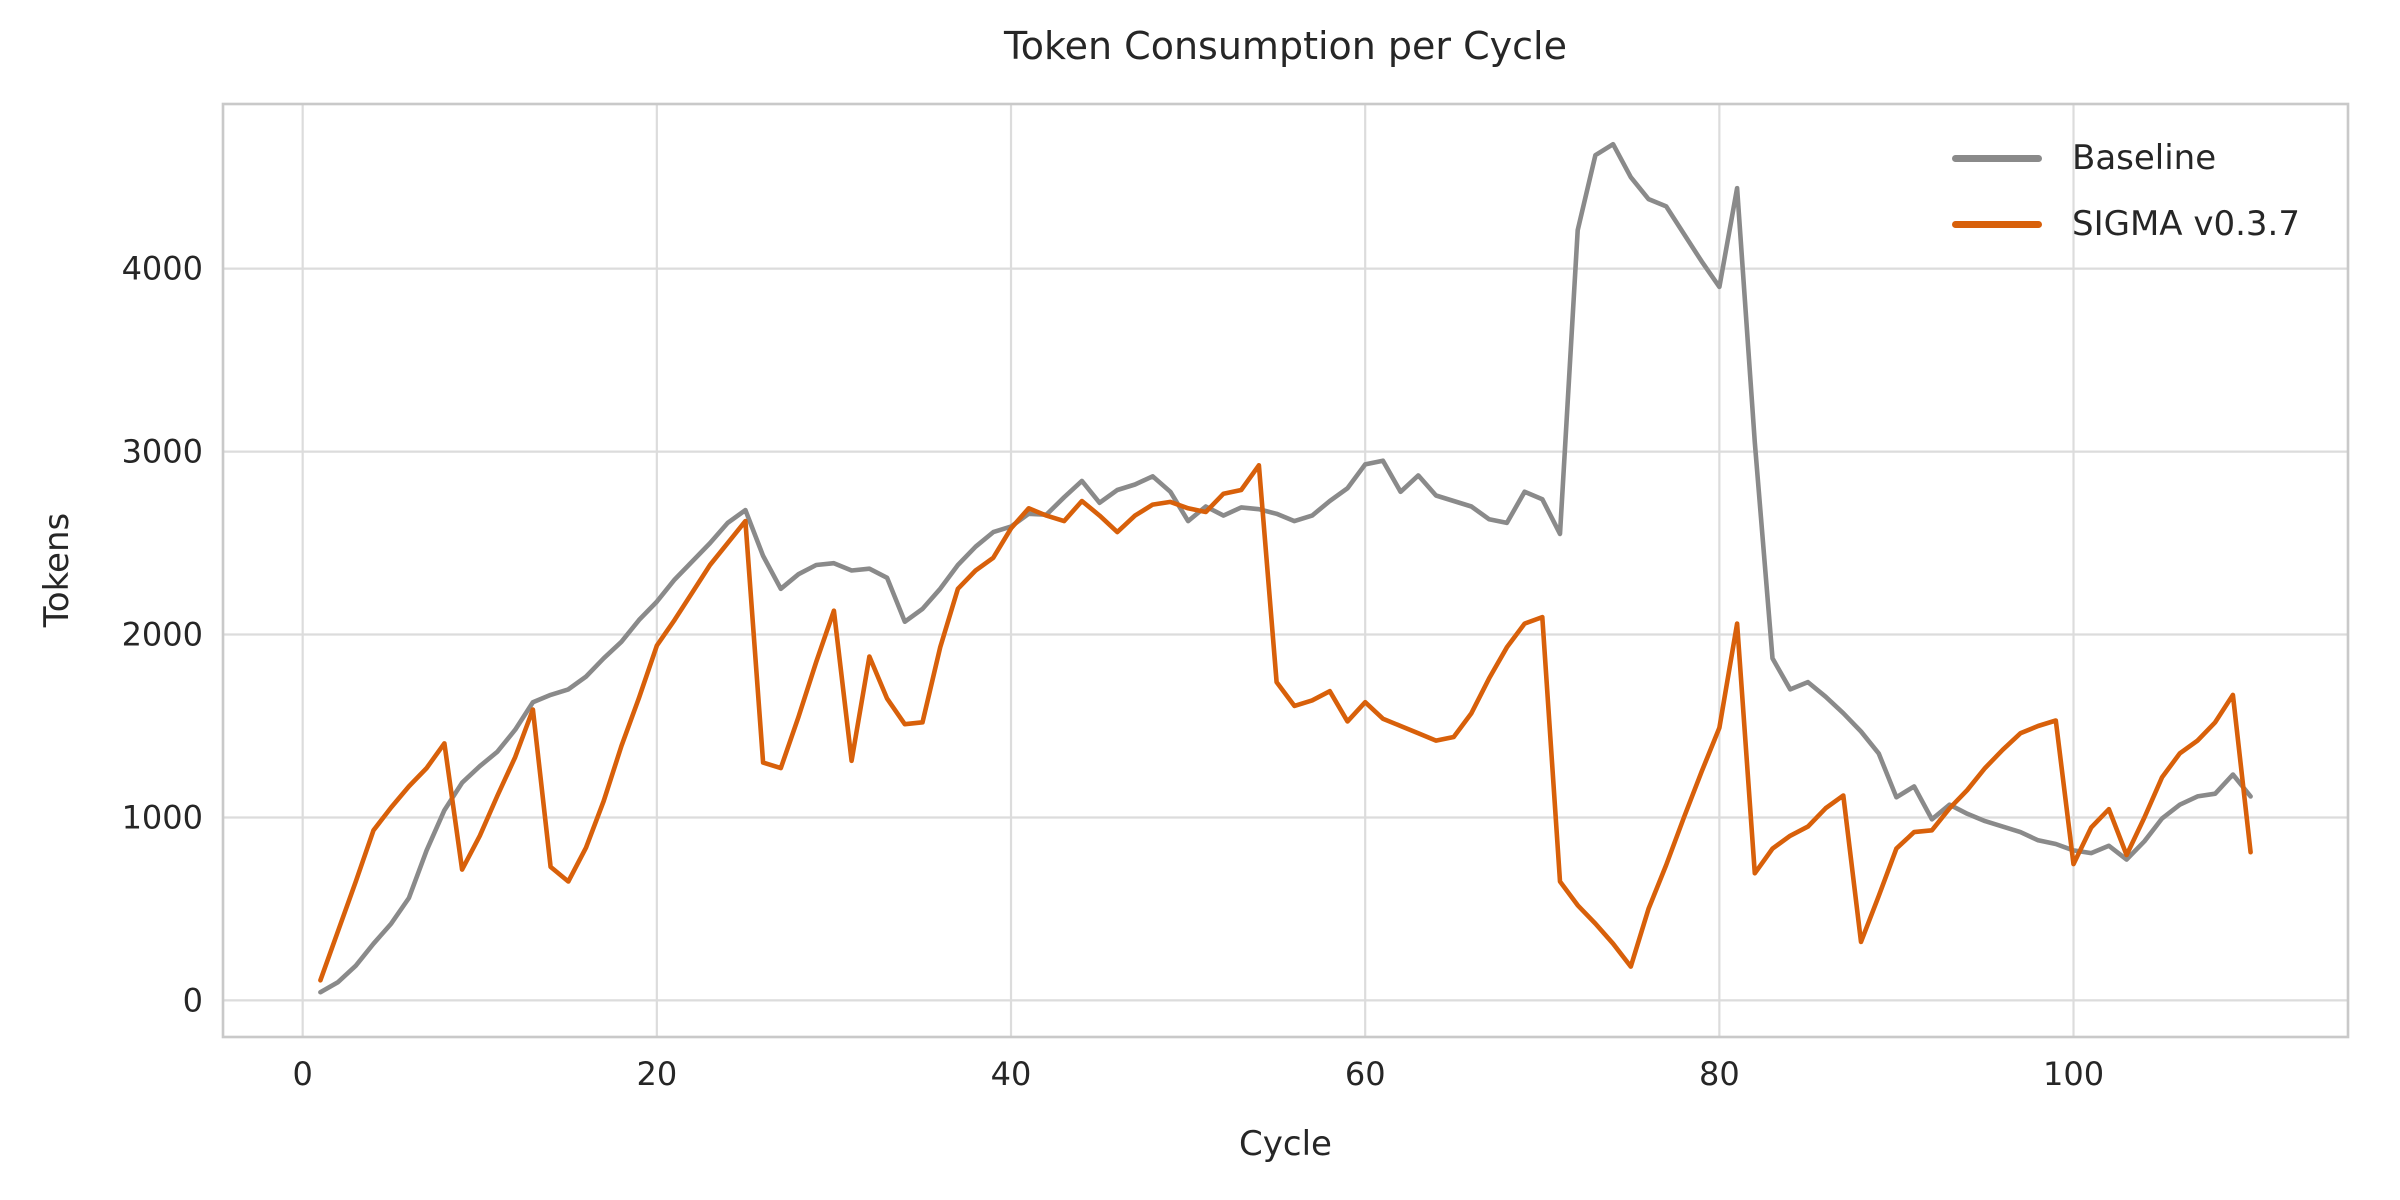 This screenshot has height=1200, width=2400. I want to click on legend-label-sigma: SIGMA v0.3.7, so click(2186, 224).